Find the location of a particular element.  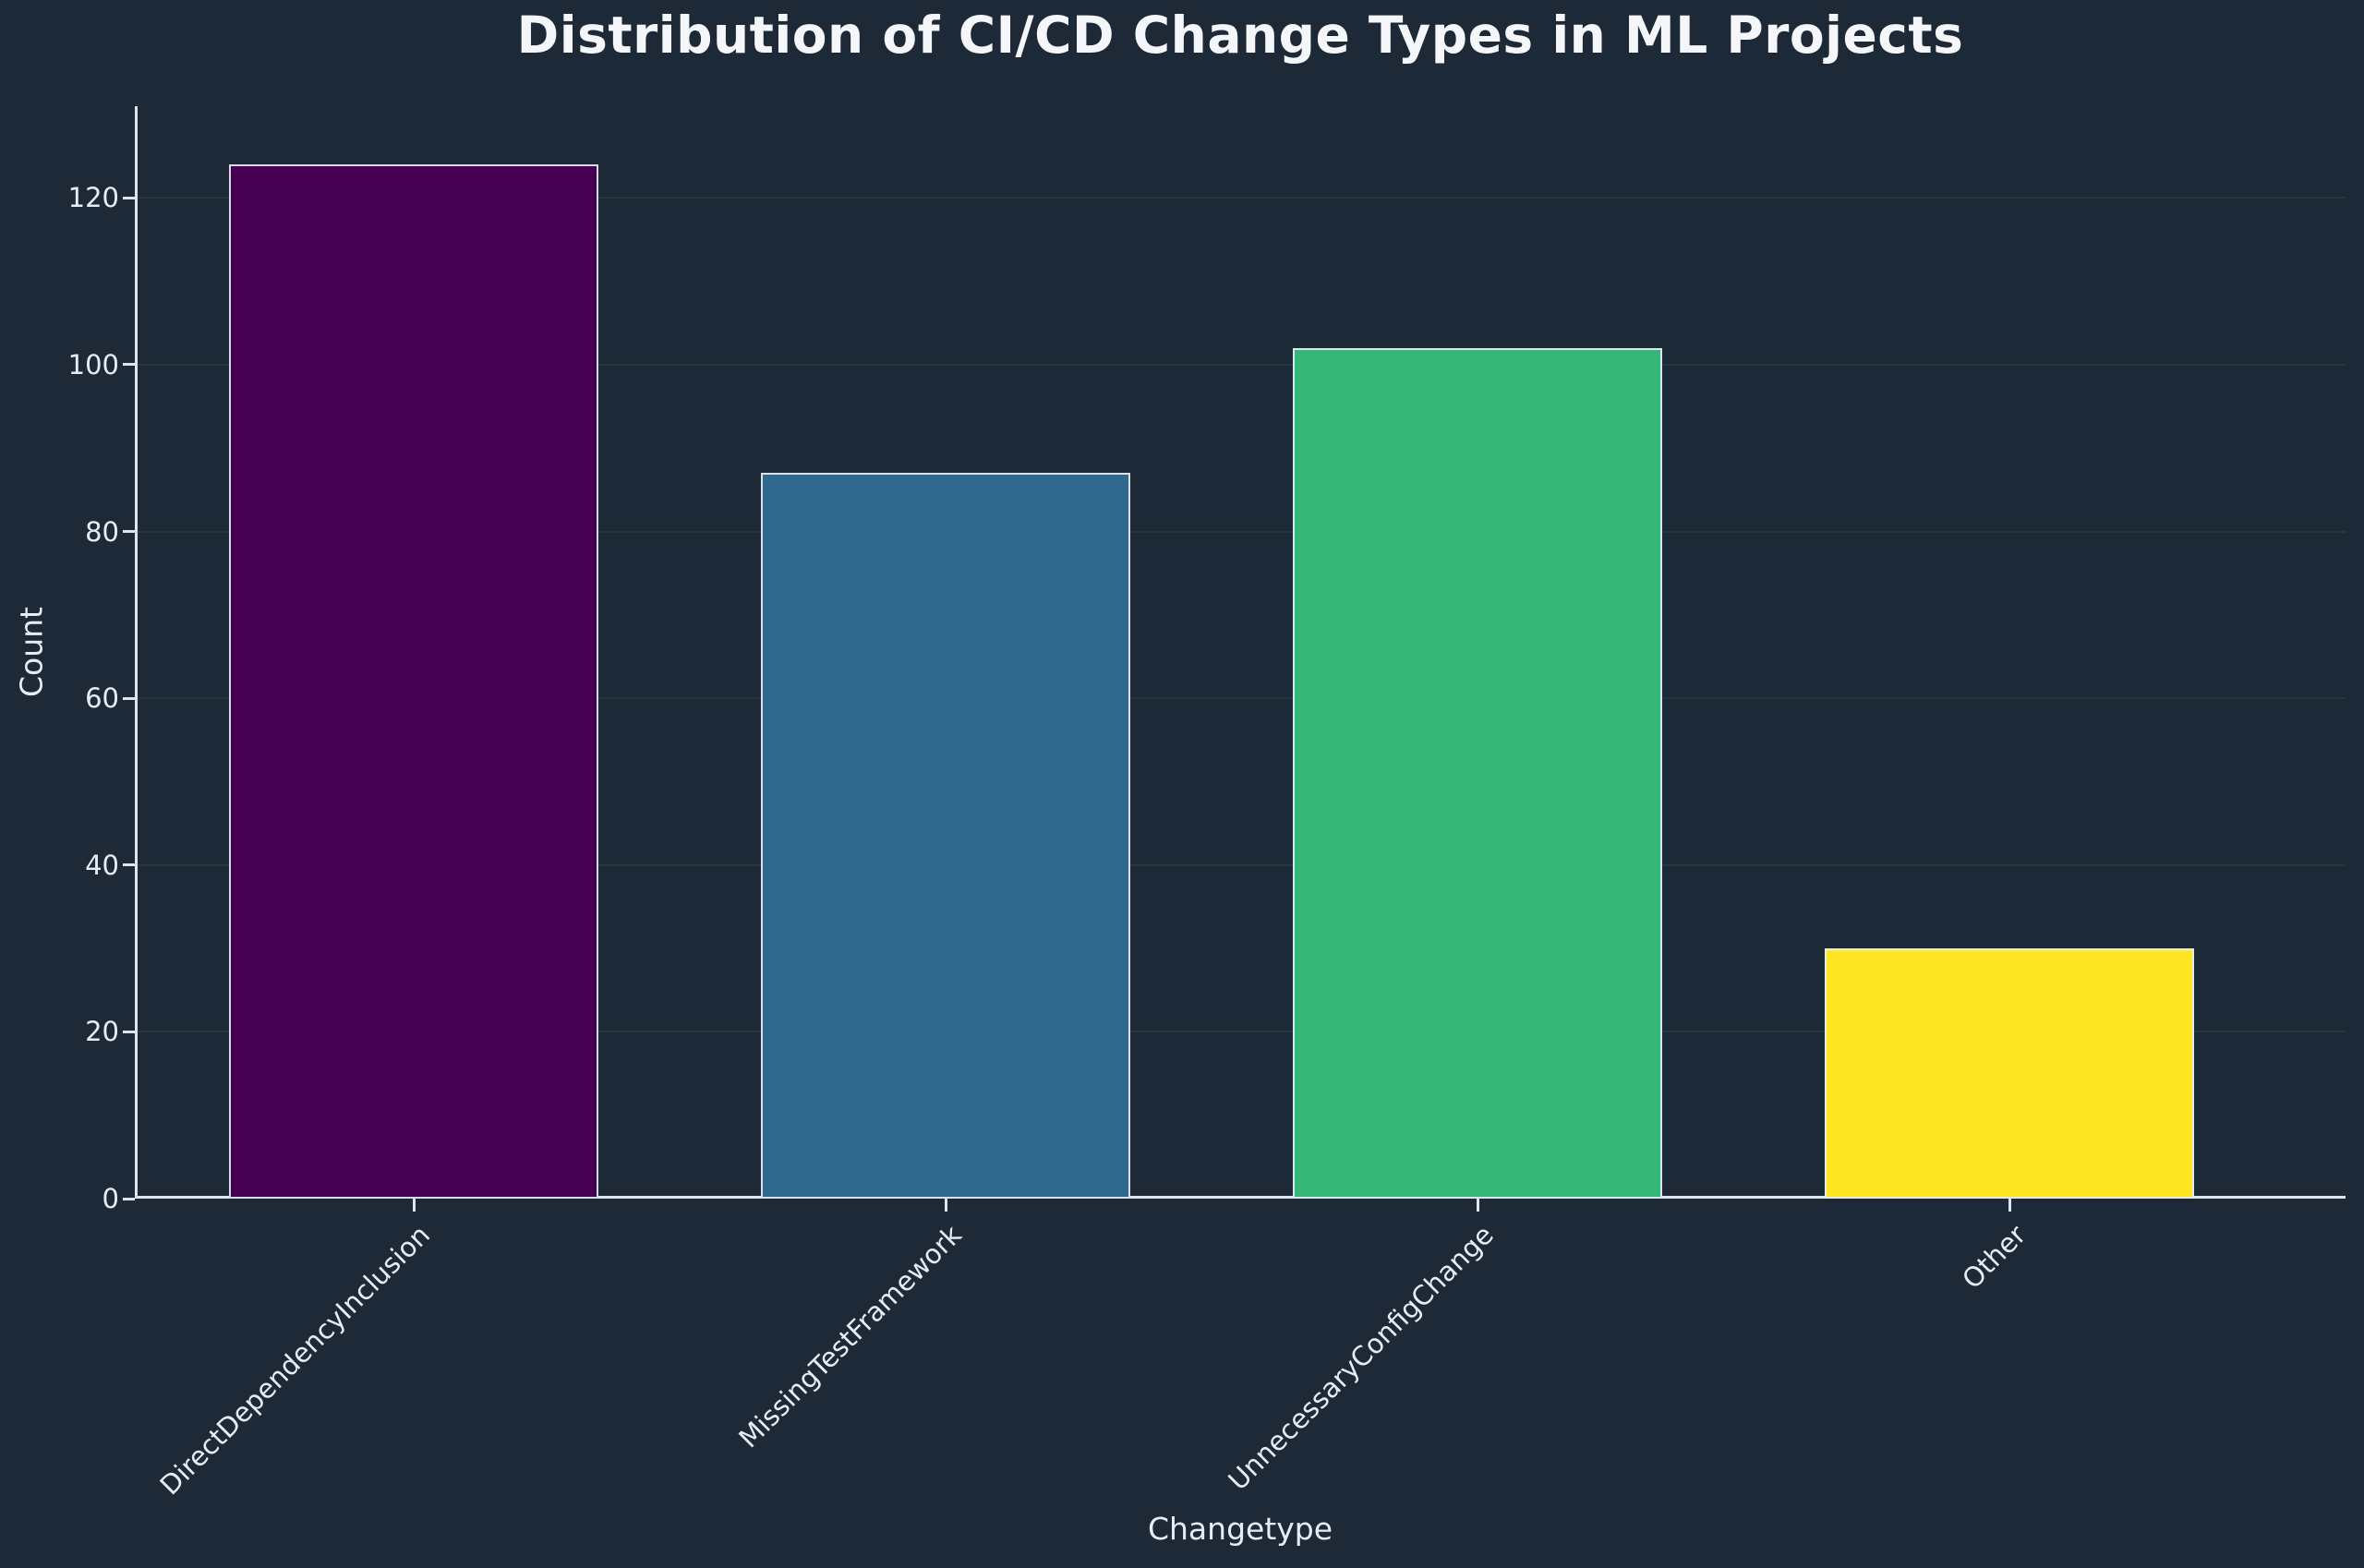

bar-MissingTestFramework is located at coordinates (945, 836).